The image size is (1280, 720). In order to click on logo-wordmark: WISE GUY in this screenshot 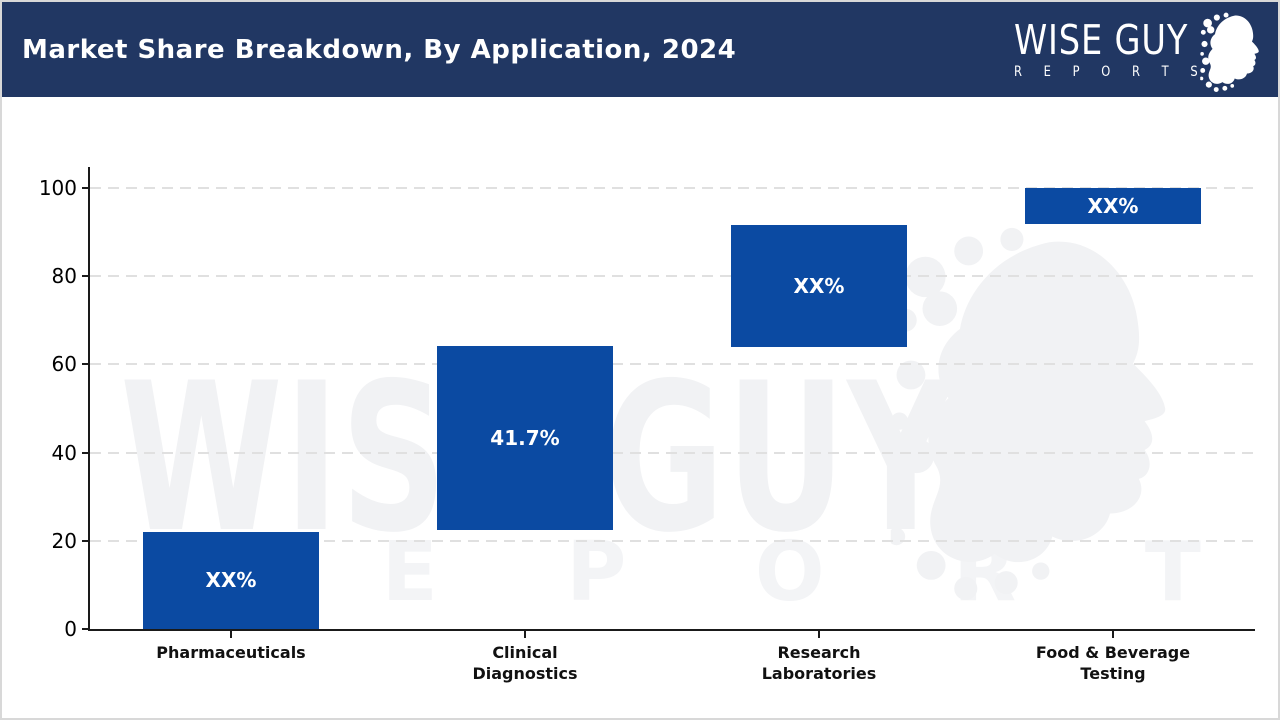, I will do `click(1101, 40)`.